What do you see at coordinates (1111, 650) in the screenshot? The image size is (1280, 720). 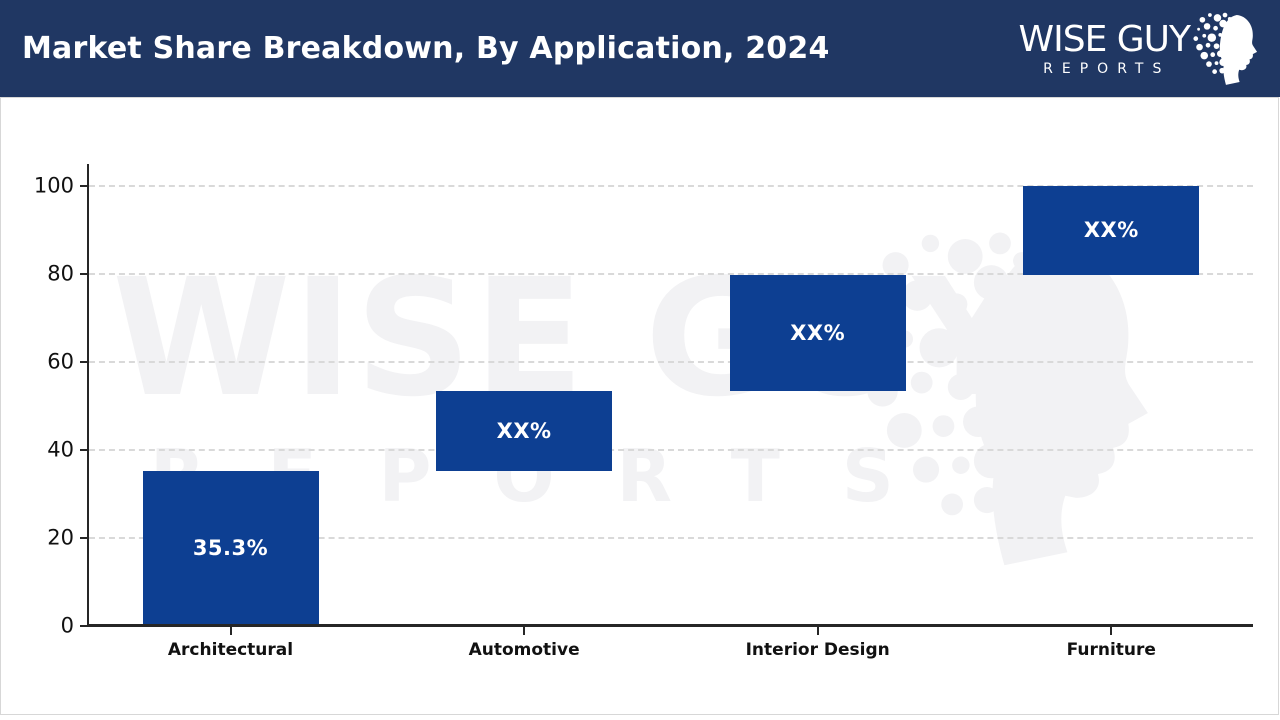 I see `x-category-label-furniture: Furniture` at bounding box center [1111, 650].